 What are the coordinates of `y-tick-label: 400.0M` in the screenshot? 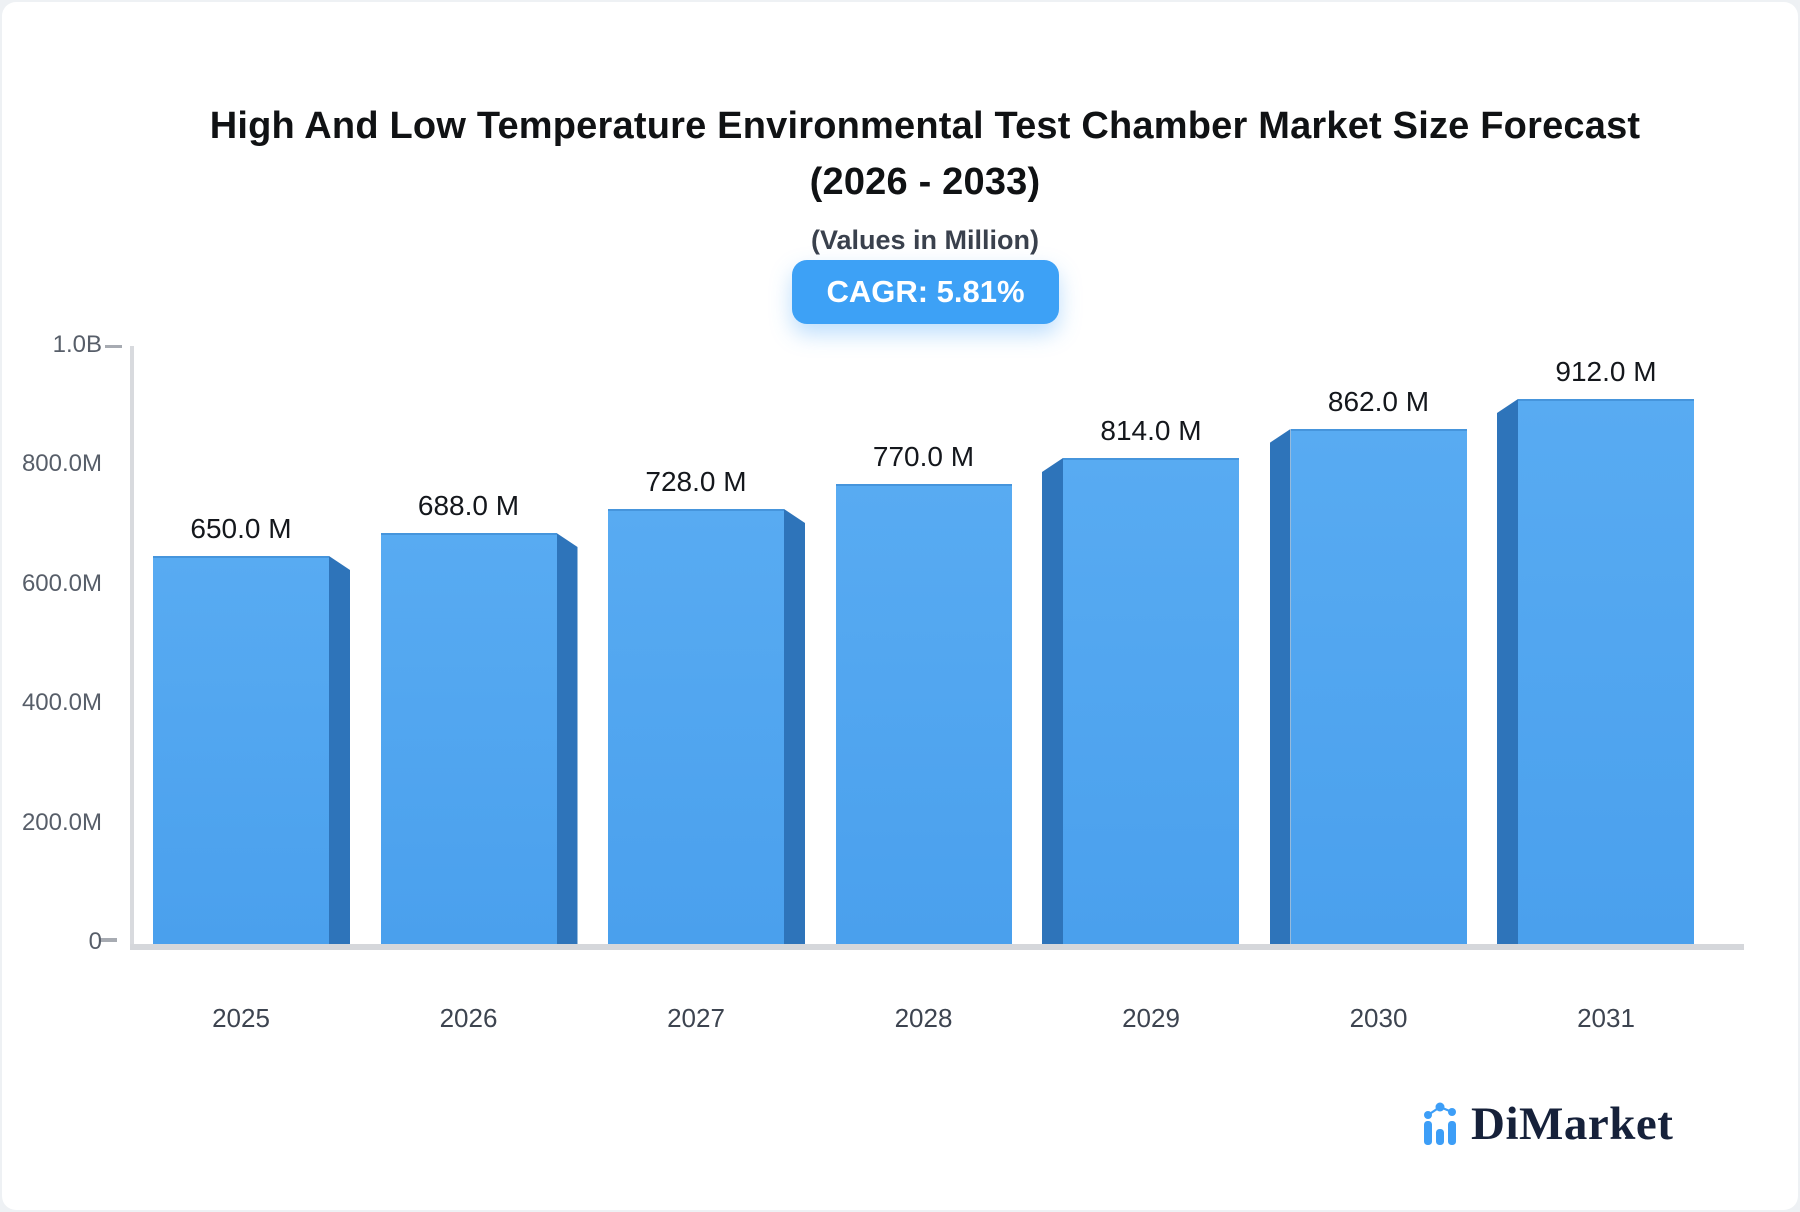 It's located at (61, 702).